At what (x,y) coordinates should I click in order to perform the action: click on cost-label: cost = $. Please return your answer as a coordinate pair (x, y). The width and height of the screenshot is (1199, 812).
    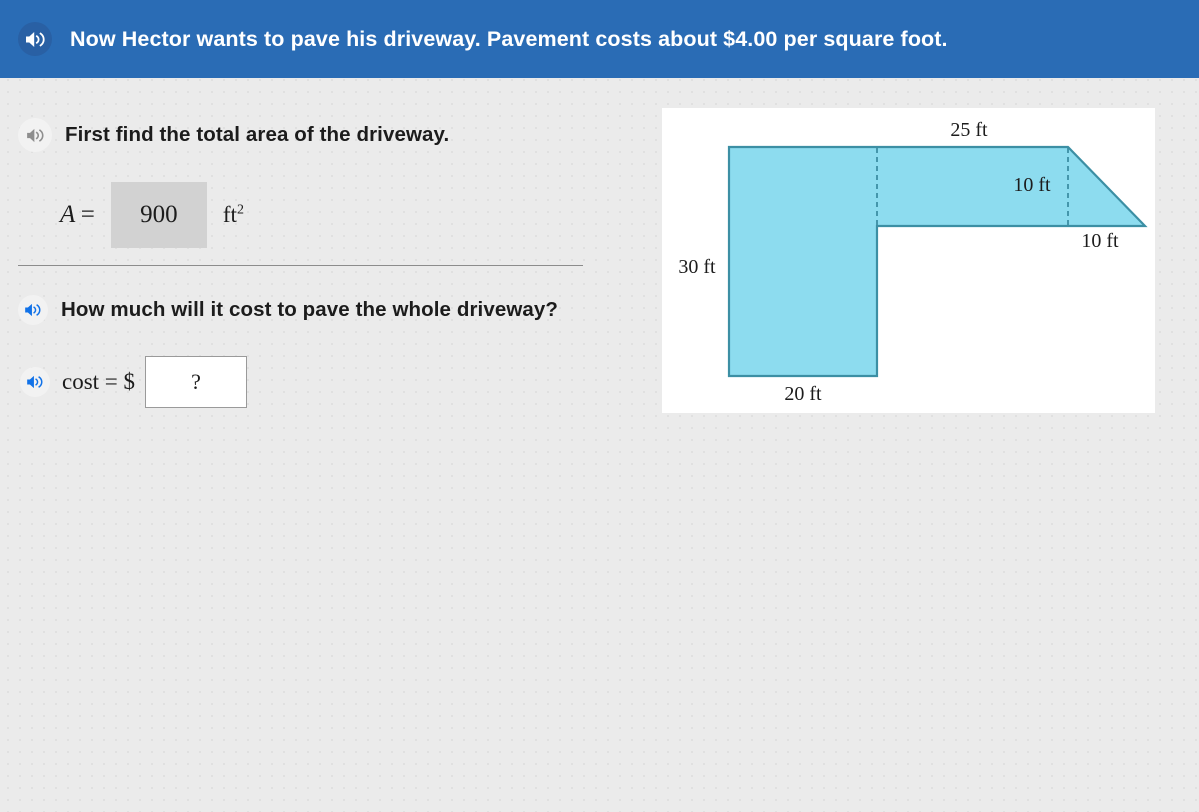
    Looking at the image, I should click on (99, 381).